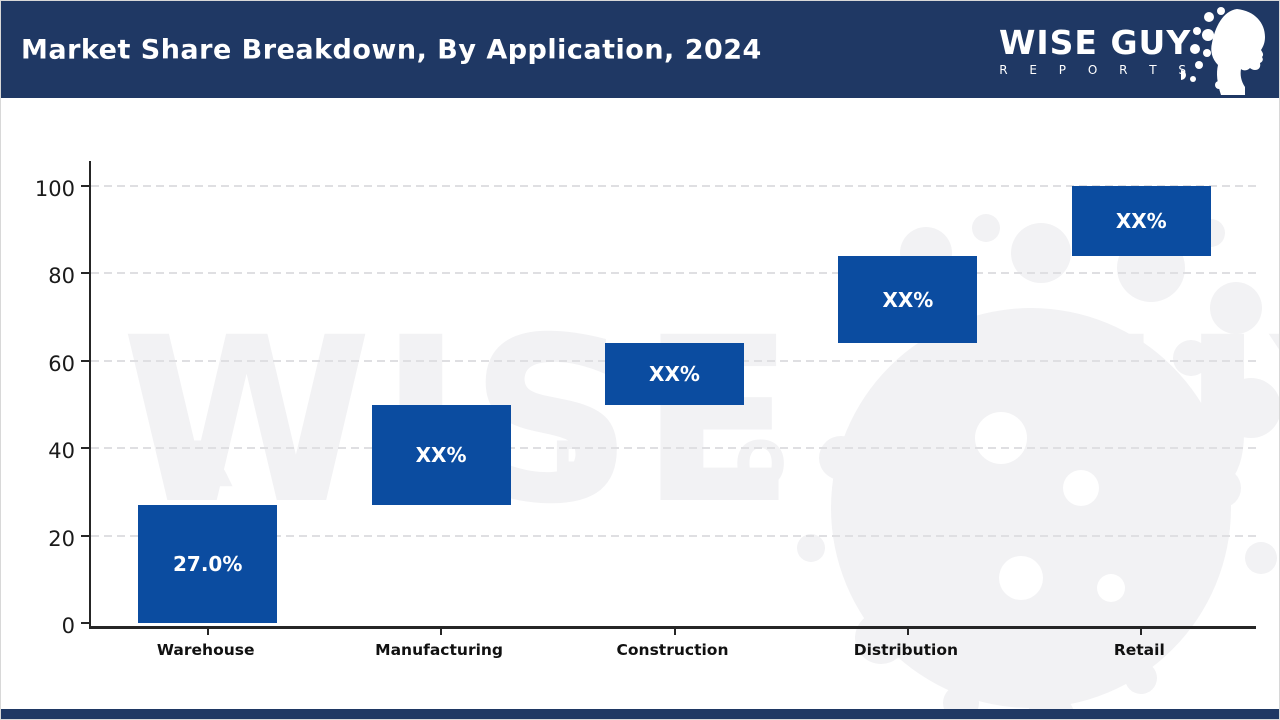  What do you see at coordinates (61, 451) in the screenshot?
I see `y-tick-label-40: 40` at bounding box center [61, 451].